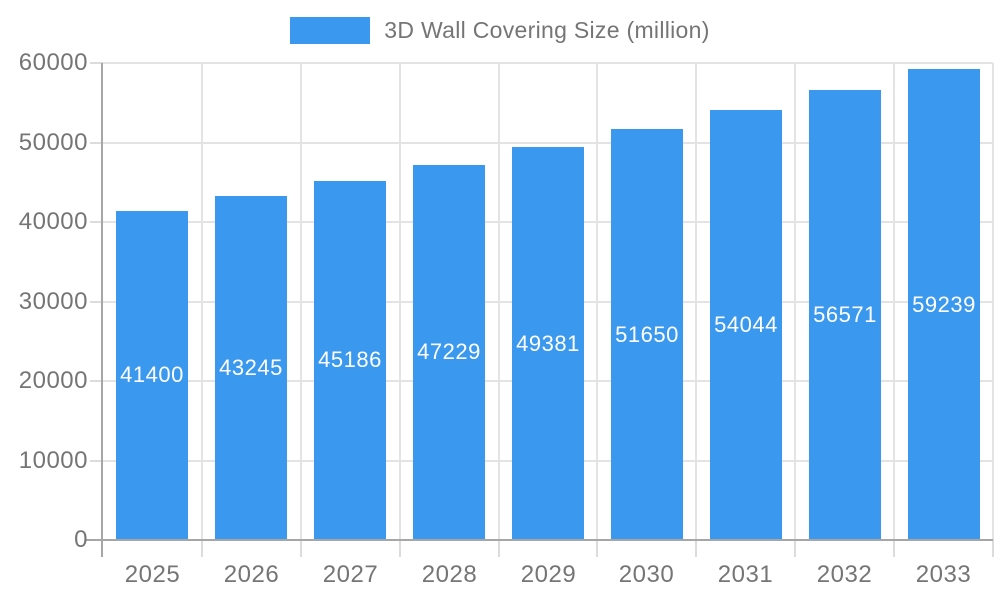 Image resolution: width=1000 pixels, height=600 pixels. Describe the element at coordinates (102, 310) in the screenshot. I see `y-axis-line` at that location.